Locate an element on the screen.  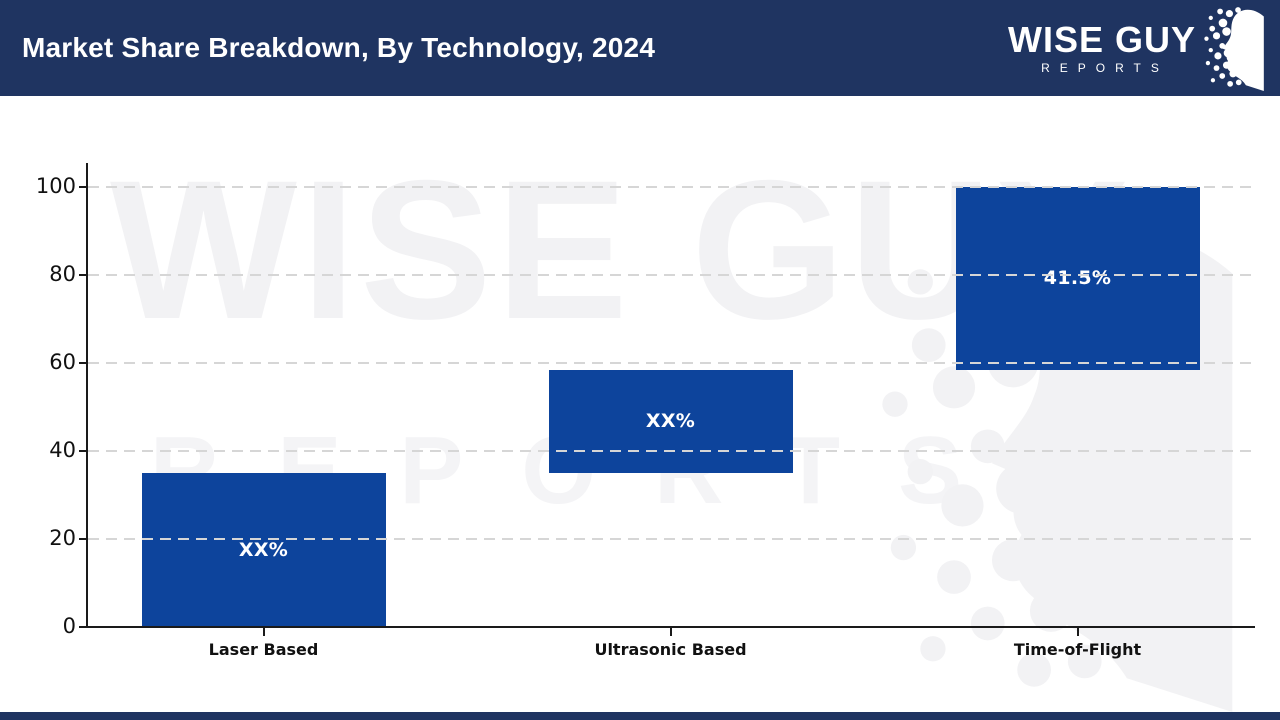
bar-value-label: 41.5% is located at coordinates (1077, 278).